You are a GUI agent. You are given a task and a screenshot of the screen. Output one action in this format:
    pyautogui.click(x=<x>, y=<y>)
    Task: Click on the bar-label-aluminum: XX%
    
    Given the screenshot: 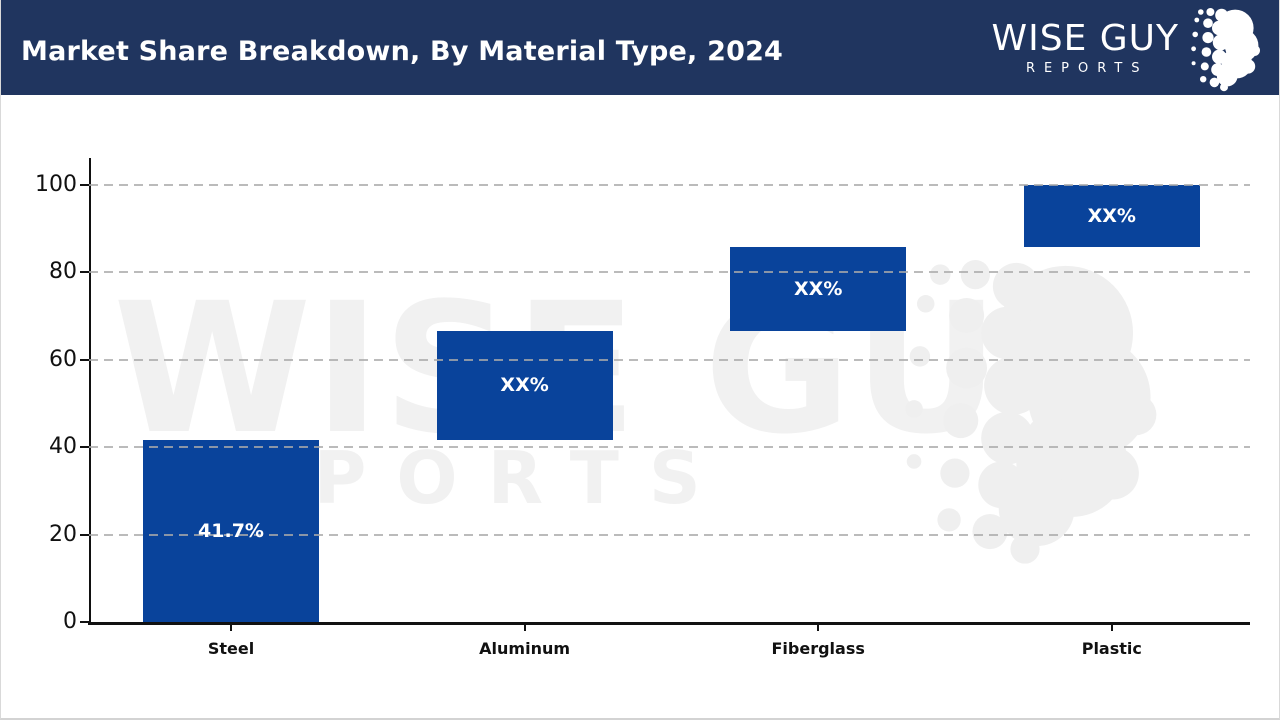 What is the action you would take?
    pyautogui.click(x=524, y=385)
    